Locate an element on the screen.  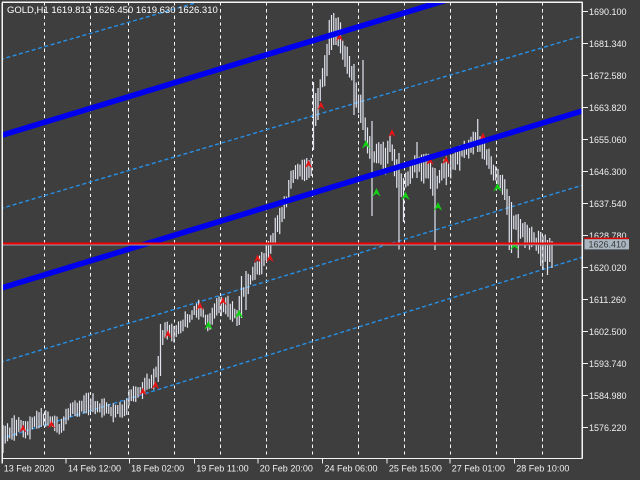
svg-text: 1620.020 is located at coordinates (608, 268).